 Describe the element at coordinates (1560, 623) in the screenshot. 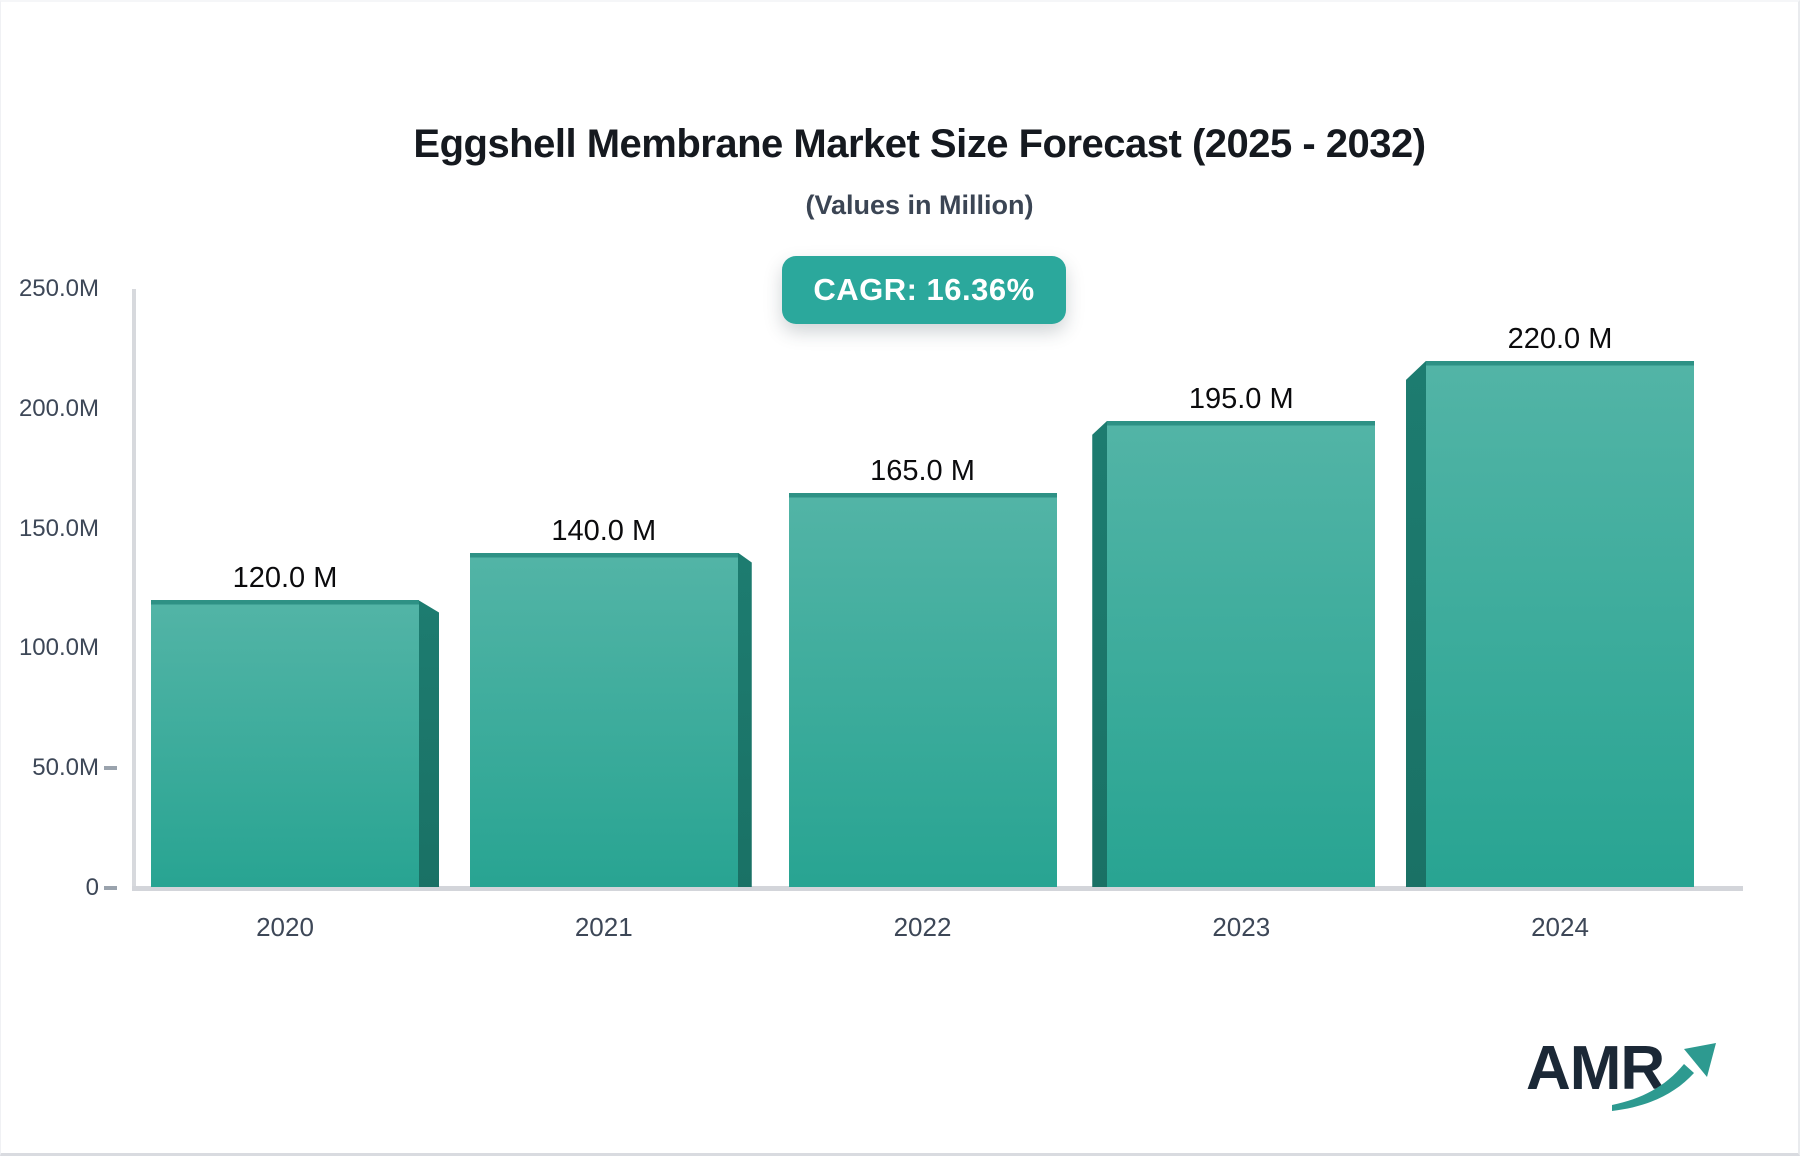

I see `bar-2024` at that location.